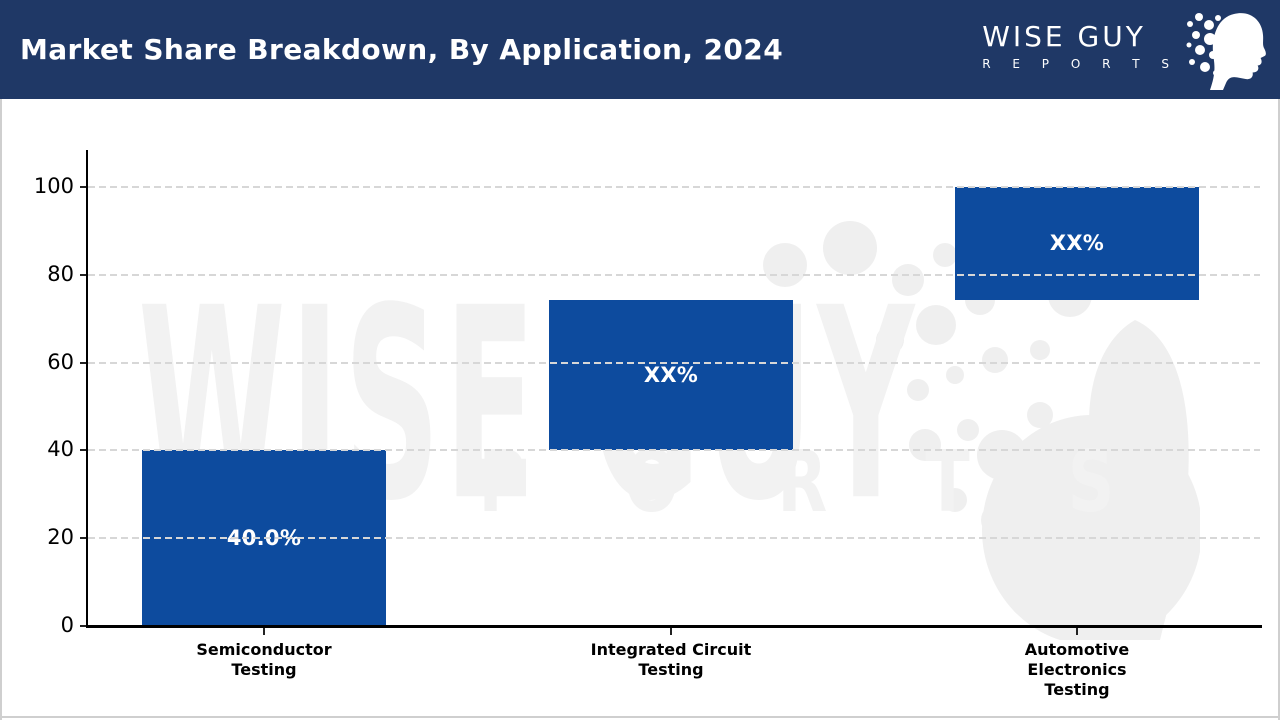 The height and width of the screenshot is (720, 1280). I want to click on x-category-label: Integrated Circuit Testing, so click(671, 659).